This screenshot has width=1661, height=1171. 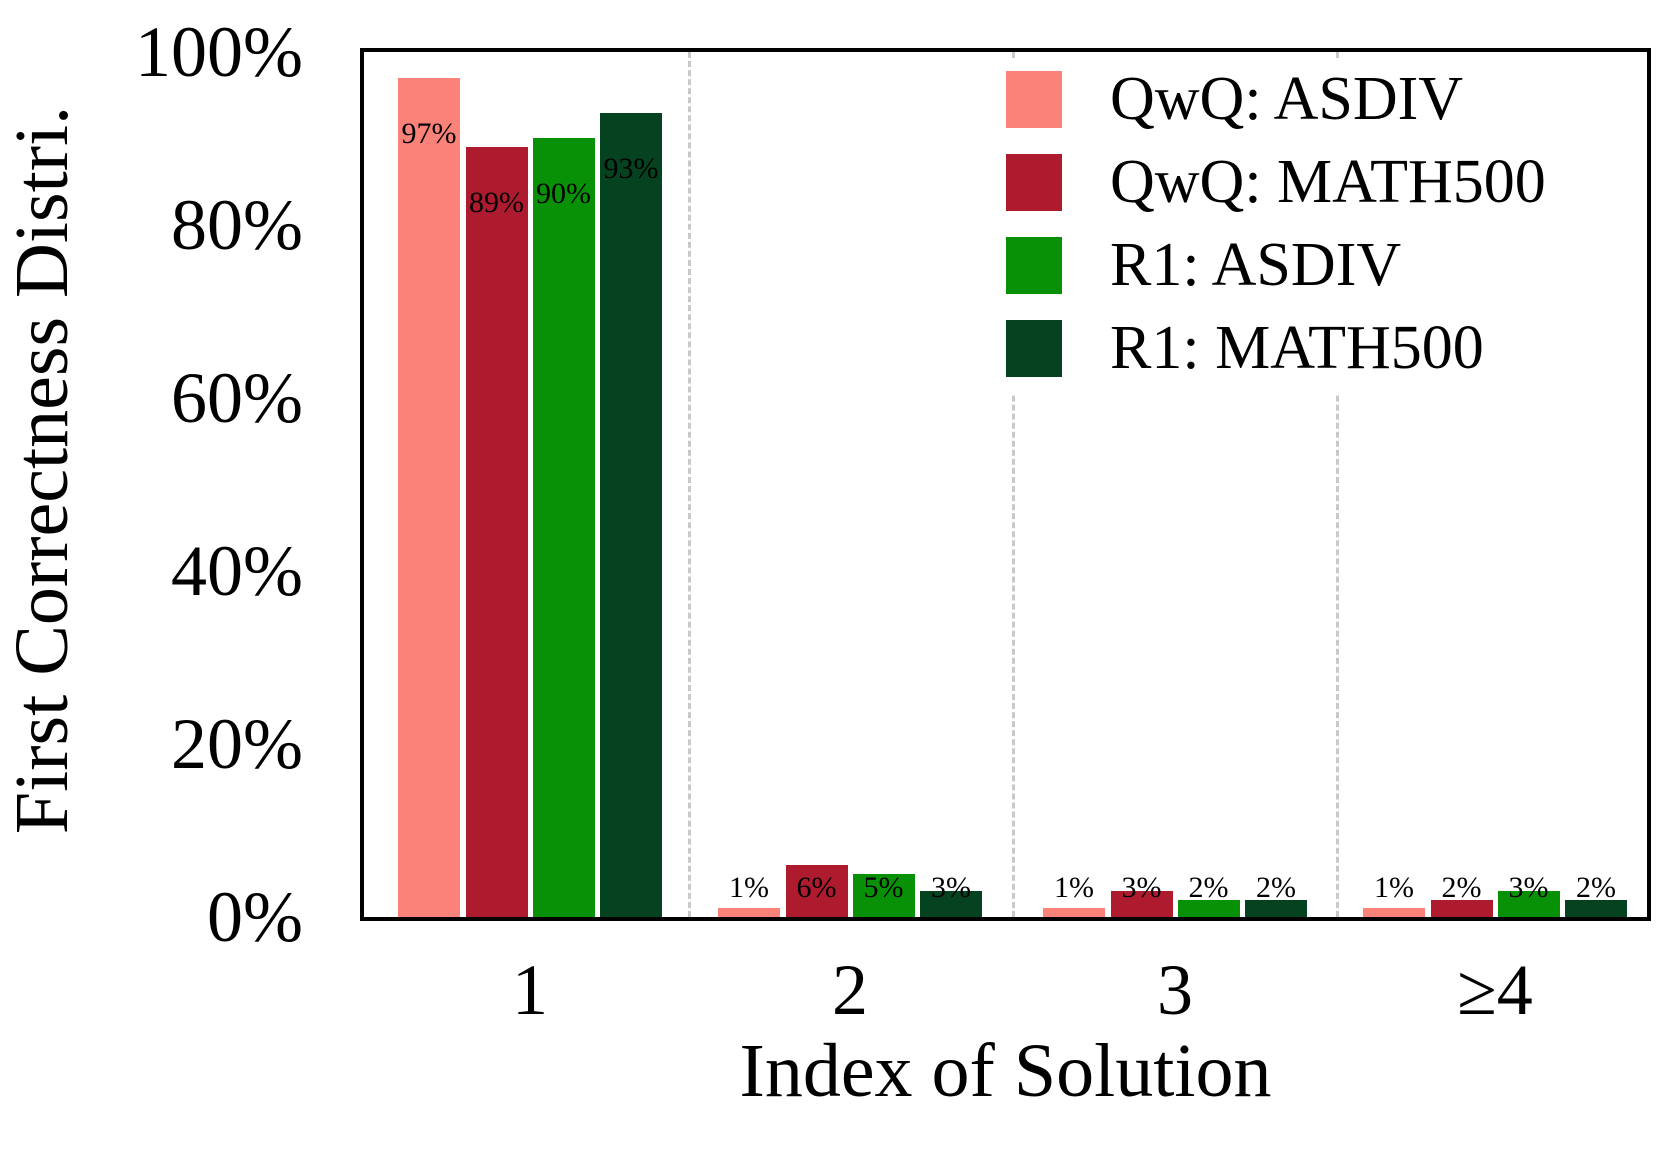 I want to click on legend-swatch-qwq-math500, so click(x=1034, y=182).